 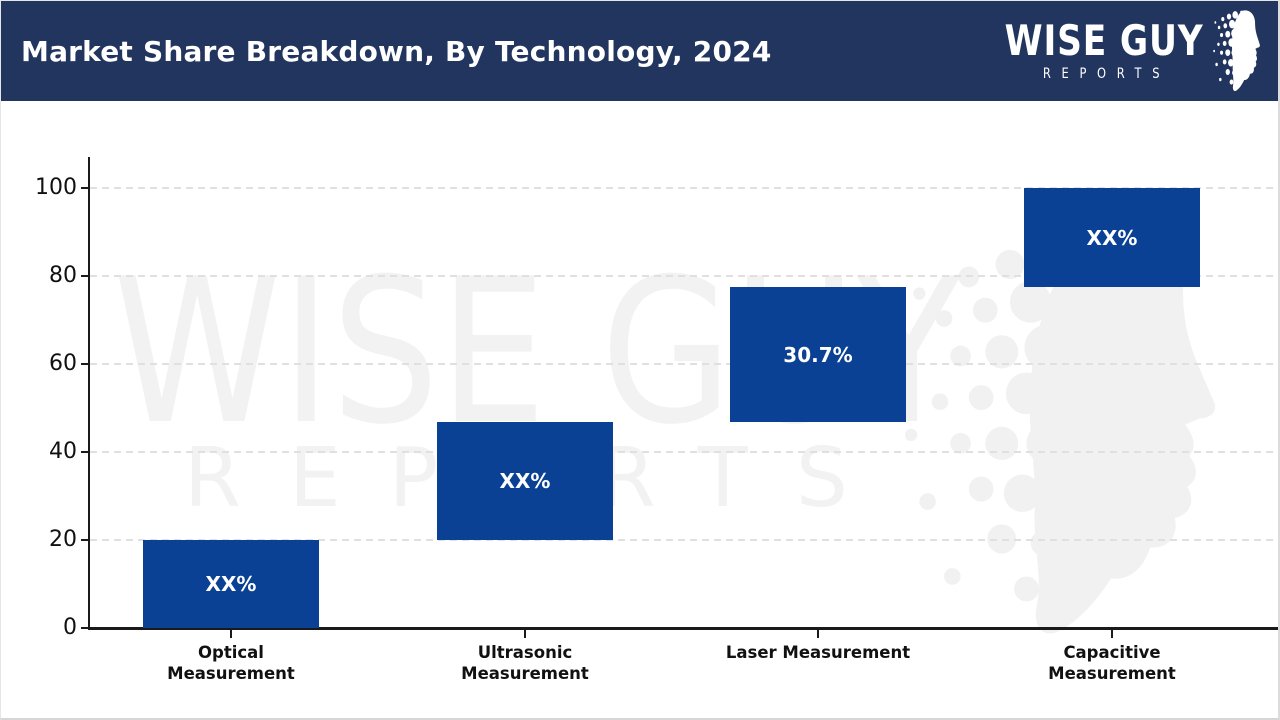 What do you see at coordinates (1236, 51) in the screenshot?
I see `logo-face-icon` at bounding box center [1236, 51].